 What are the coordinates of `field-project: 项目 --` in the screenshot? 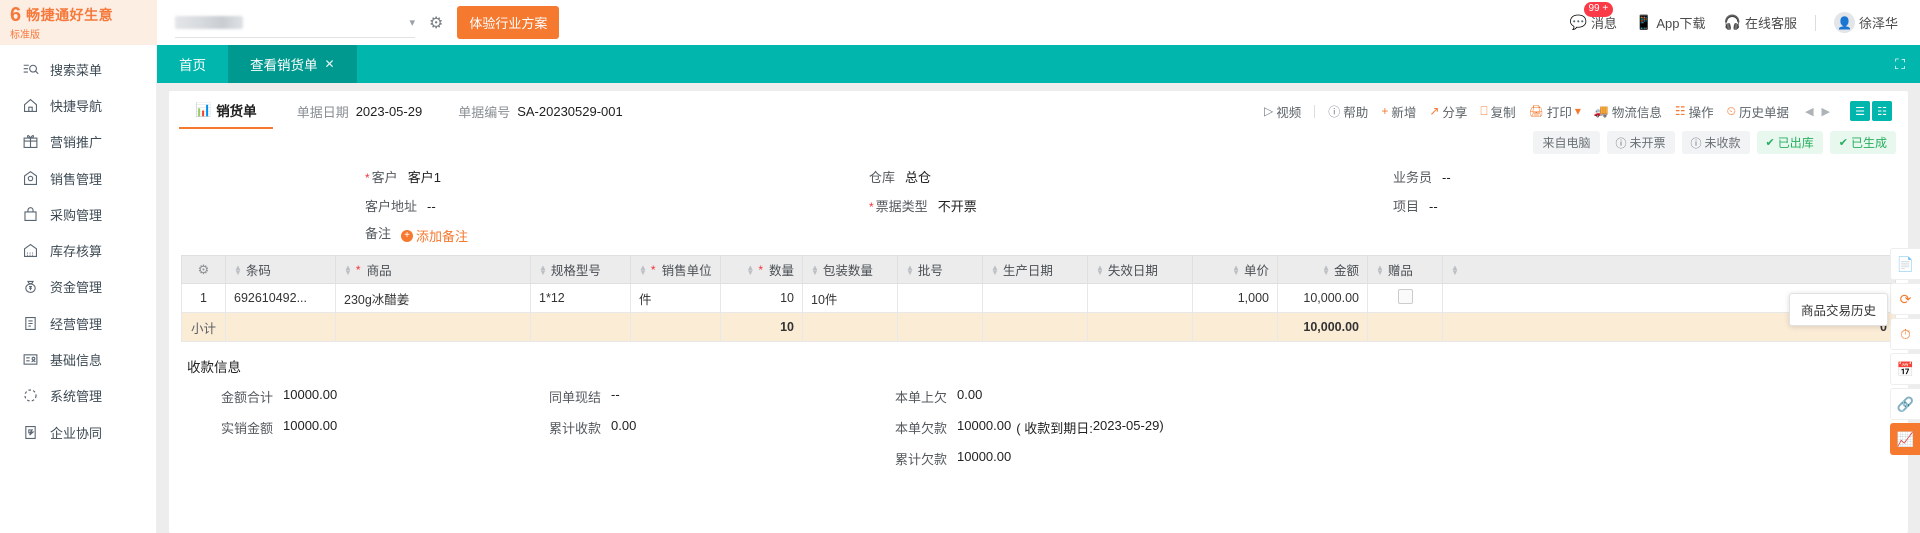 It's located at (1603, 205).